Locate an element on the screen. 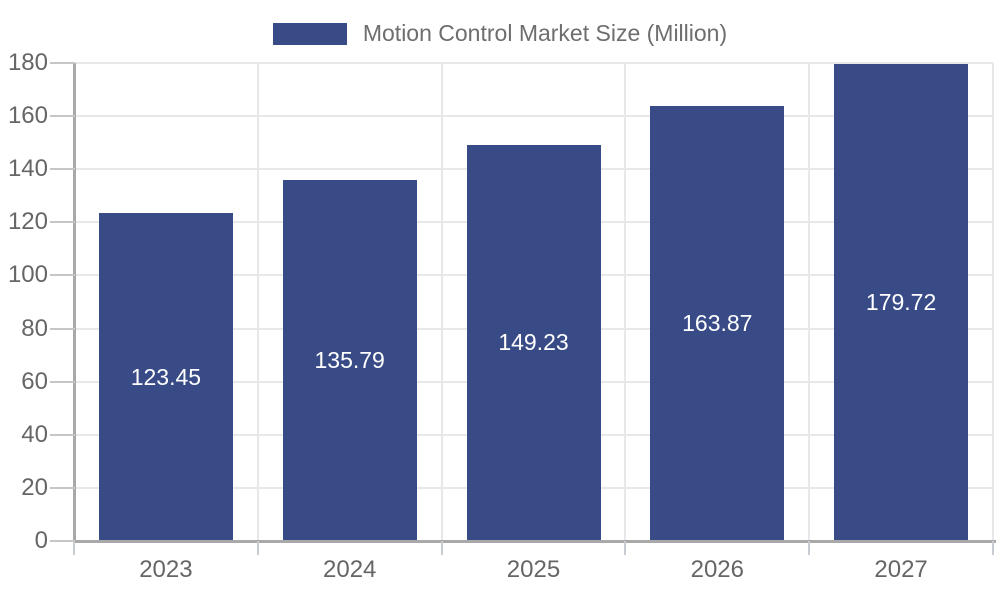 The height and width of the screenshot is (600, 1000). bar-value-label: 135.79 is located at coordinates (349, 360).